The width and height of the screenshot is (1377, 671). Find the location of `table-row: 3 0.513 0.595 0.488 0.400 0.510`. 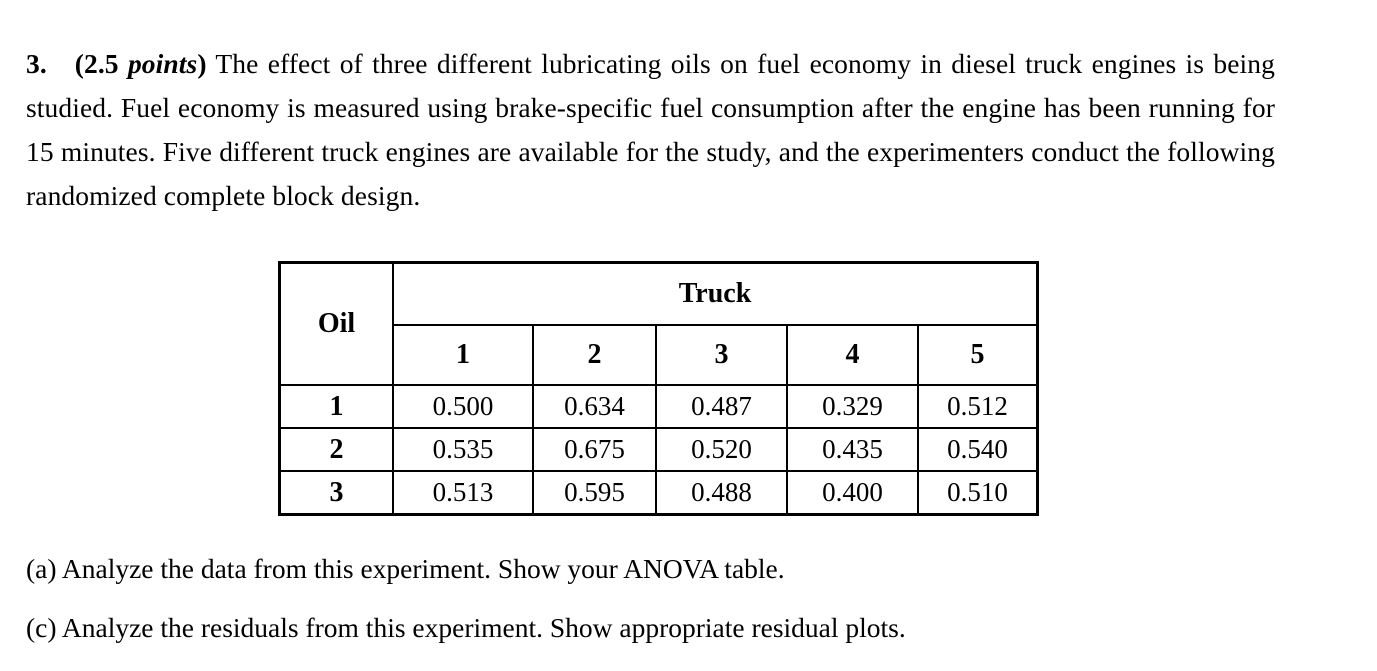

table-row: 3 0.513 0.595 0.488 0.400 0.510 is located at coordinates (658, 493).